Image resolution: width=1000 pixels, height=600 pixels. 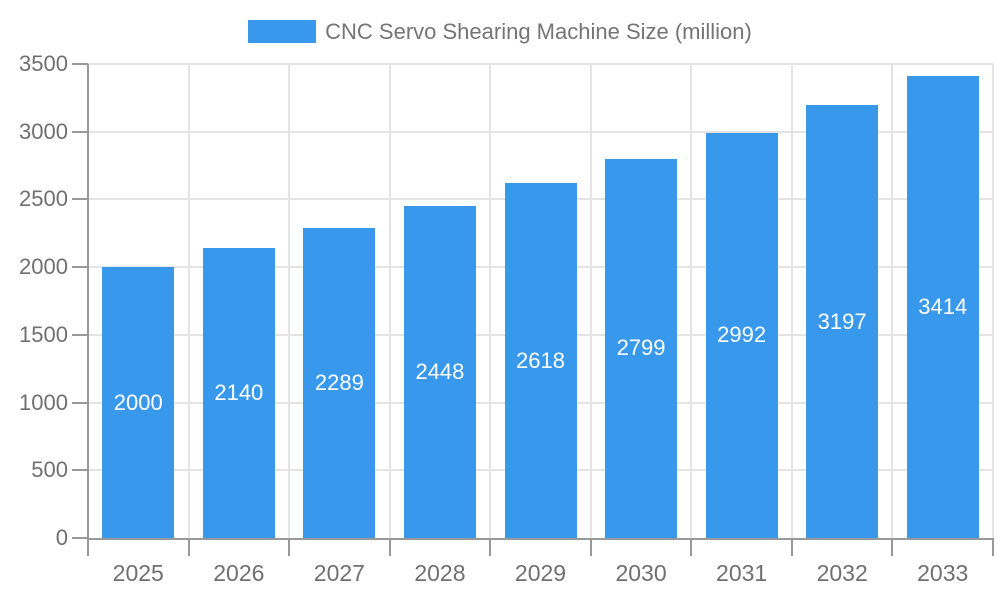 I want to click on x-axis-tick-label: 2028, so click(x=440, y=573).